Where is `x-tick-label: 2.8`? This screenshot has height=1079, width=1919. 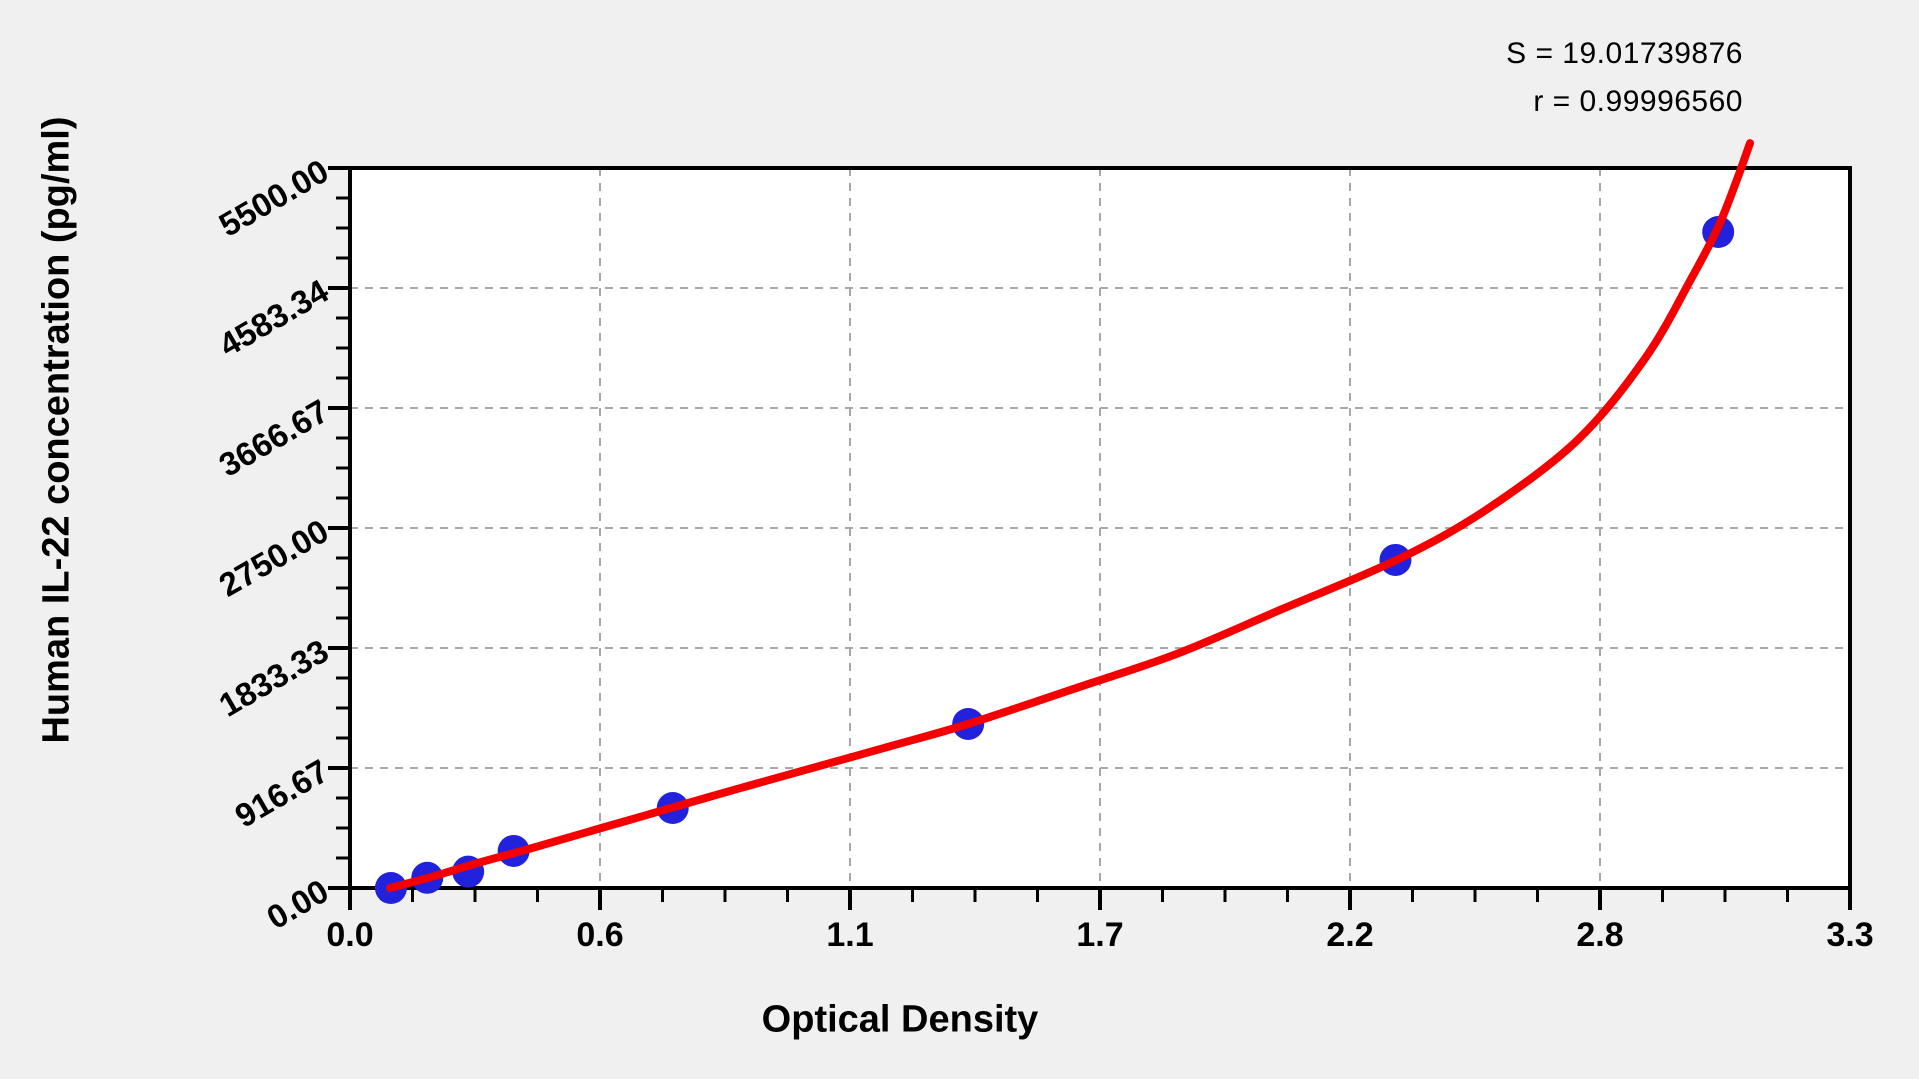 x-tick-label: 2.8 is located at coordinates (1599, 935).